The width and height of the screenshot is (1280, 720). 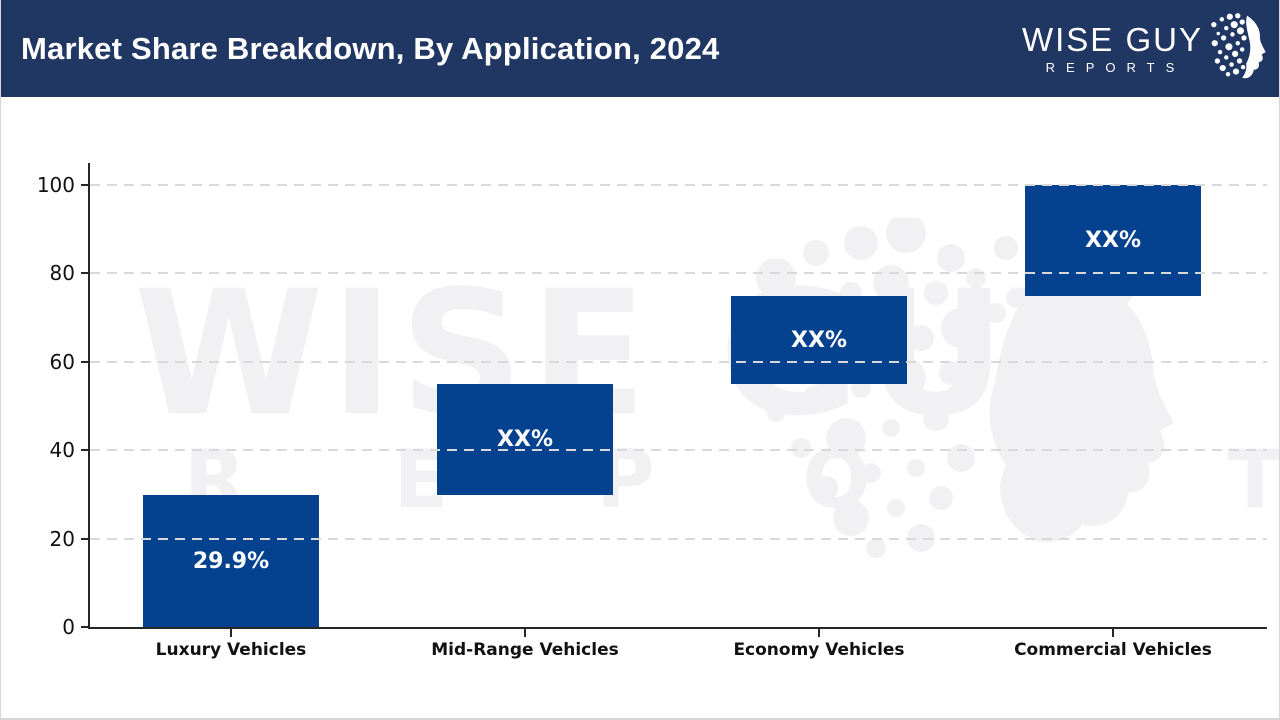 What do you see at coordinates (89, 396) in the screenshot?
I see `y-axis` at bounding box center [89, 396].